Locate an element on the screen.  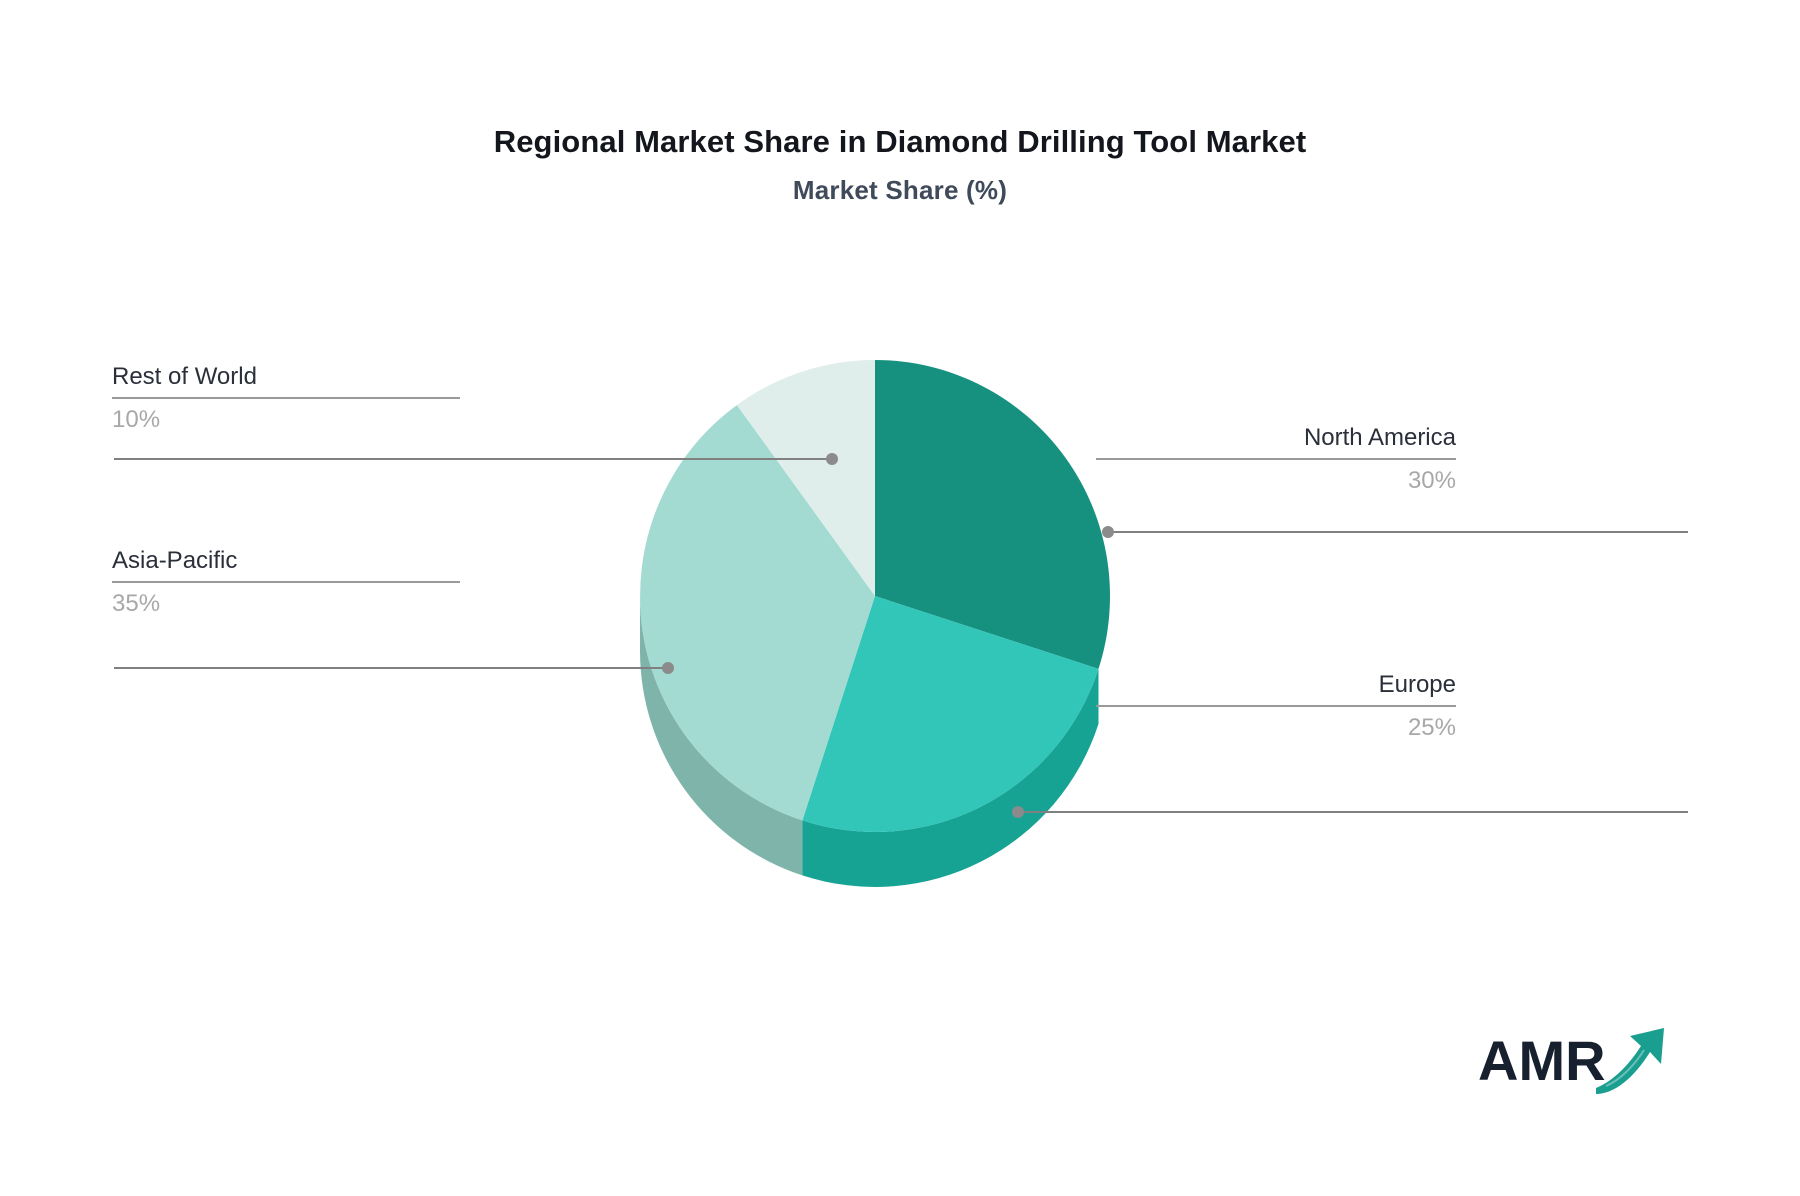
amr-logo-svg: AMR is located at coordinates (1571, 1061).